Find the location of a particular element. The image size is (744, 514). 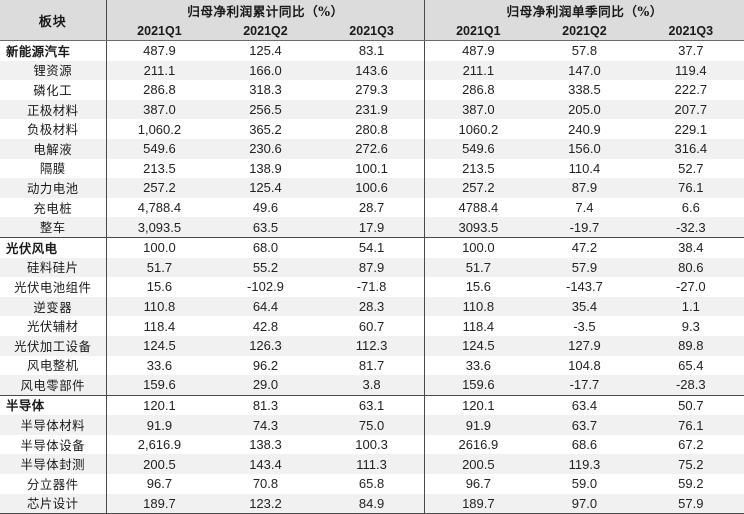

data-cell: 4,788.4 is located at coordinates (159, 208).